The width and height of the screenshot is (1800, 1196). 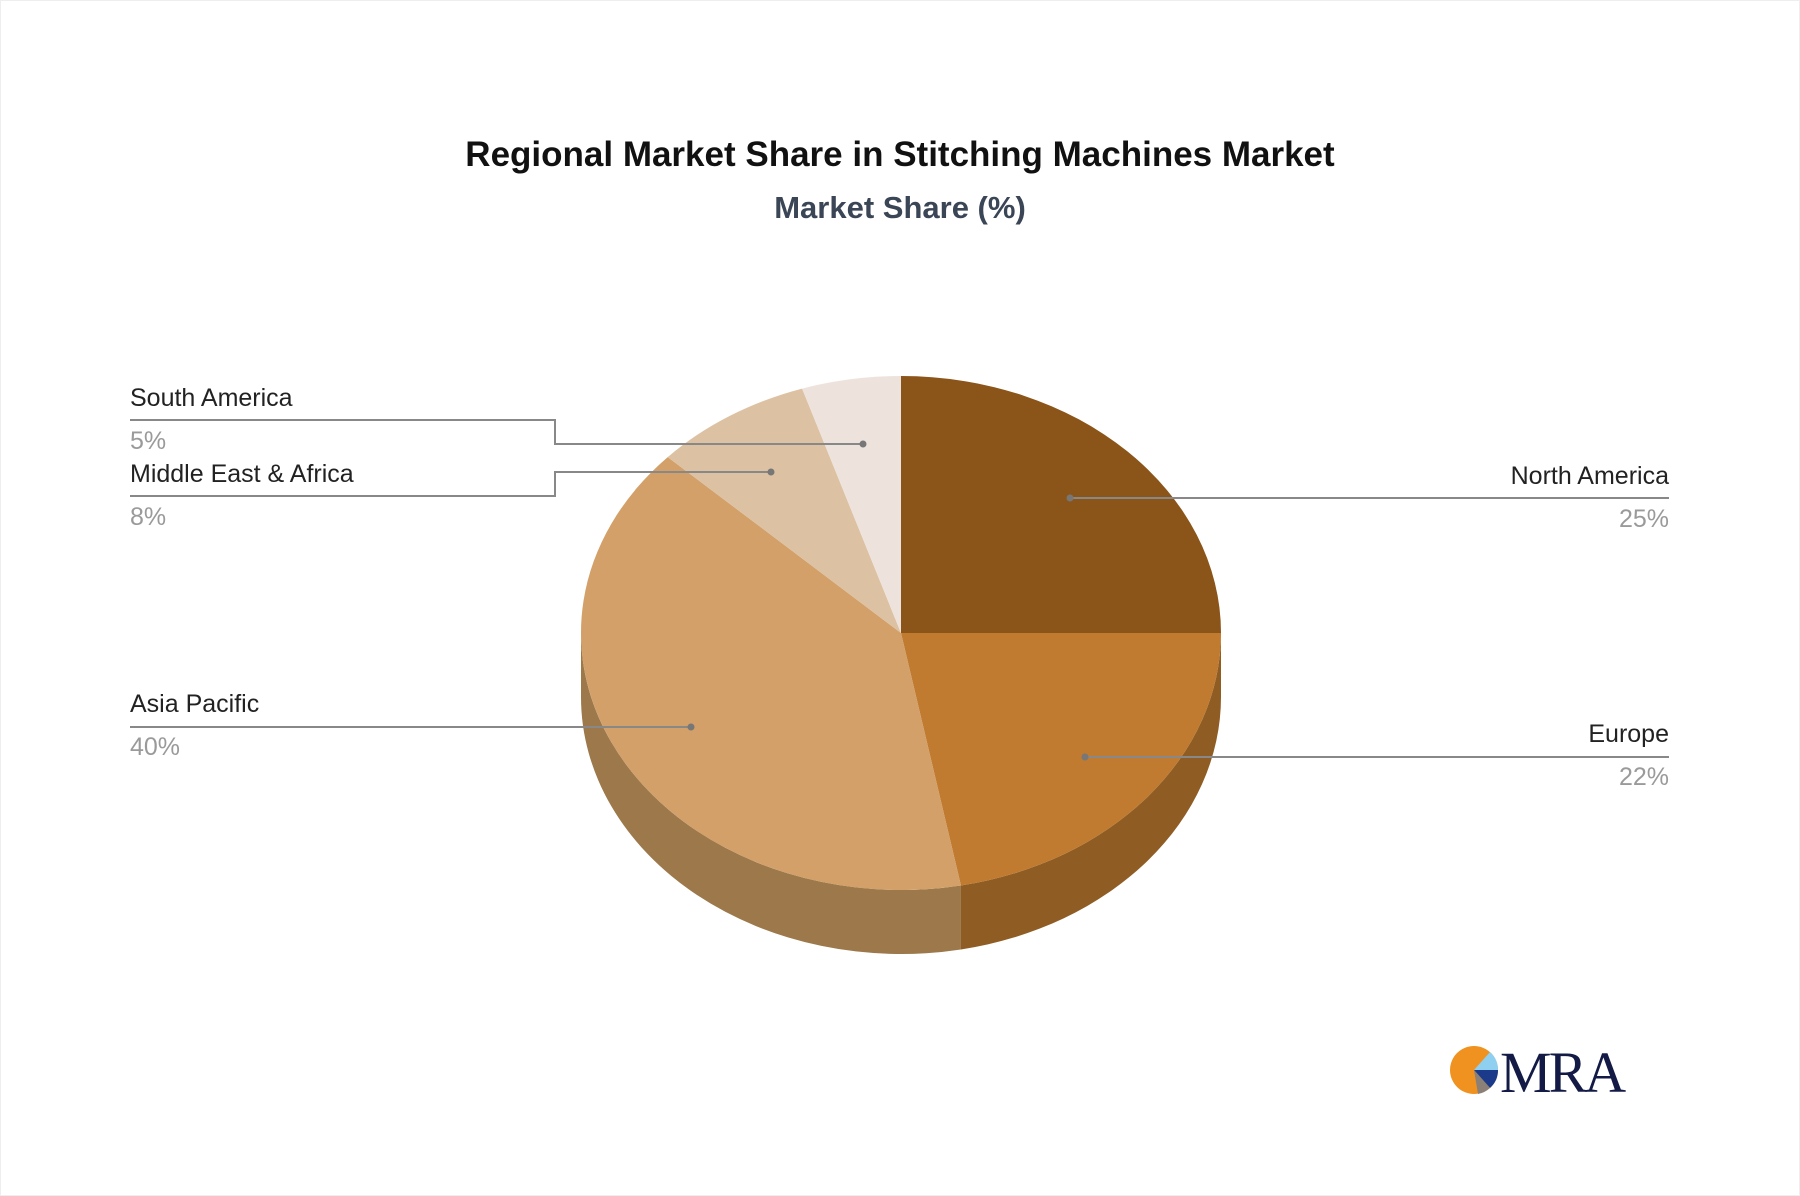 What do you see at coordinates (1061, 504) in the screenshot?
I see `slice-north-america` at bounding box center [1061, 504].